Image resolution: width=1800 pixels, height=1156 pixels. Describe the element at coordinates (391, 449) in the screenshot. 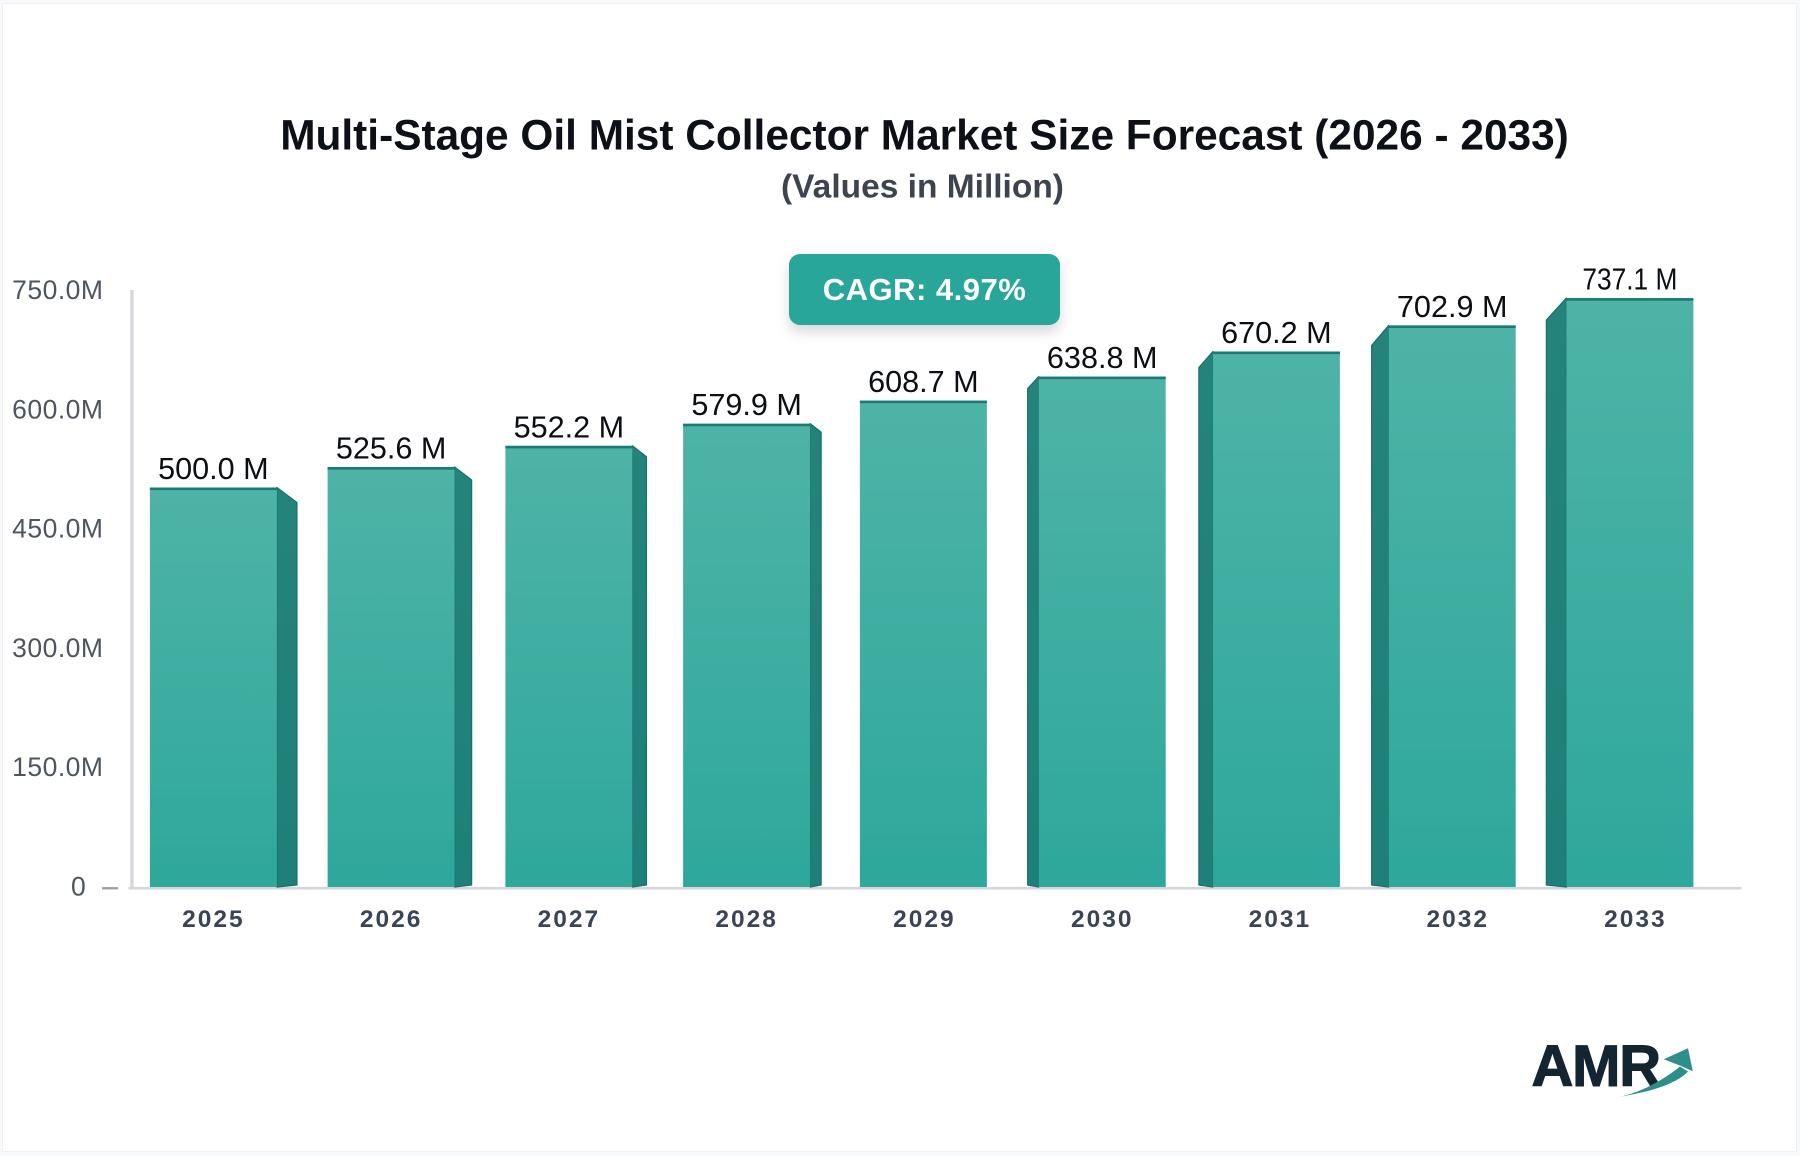

I see `svg-text: 525.6 M` at that location.